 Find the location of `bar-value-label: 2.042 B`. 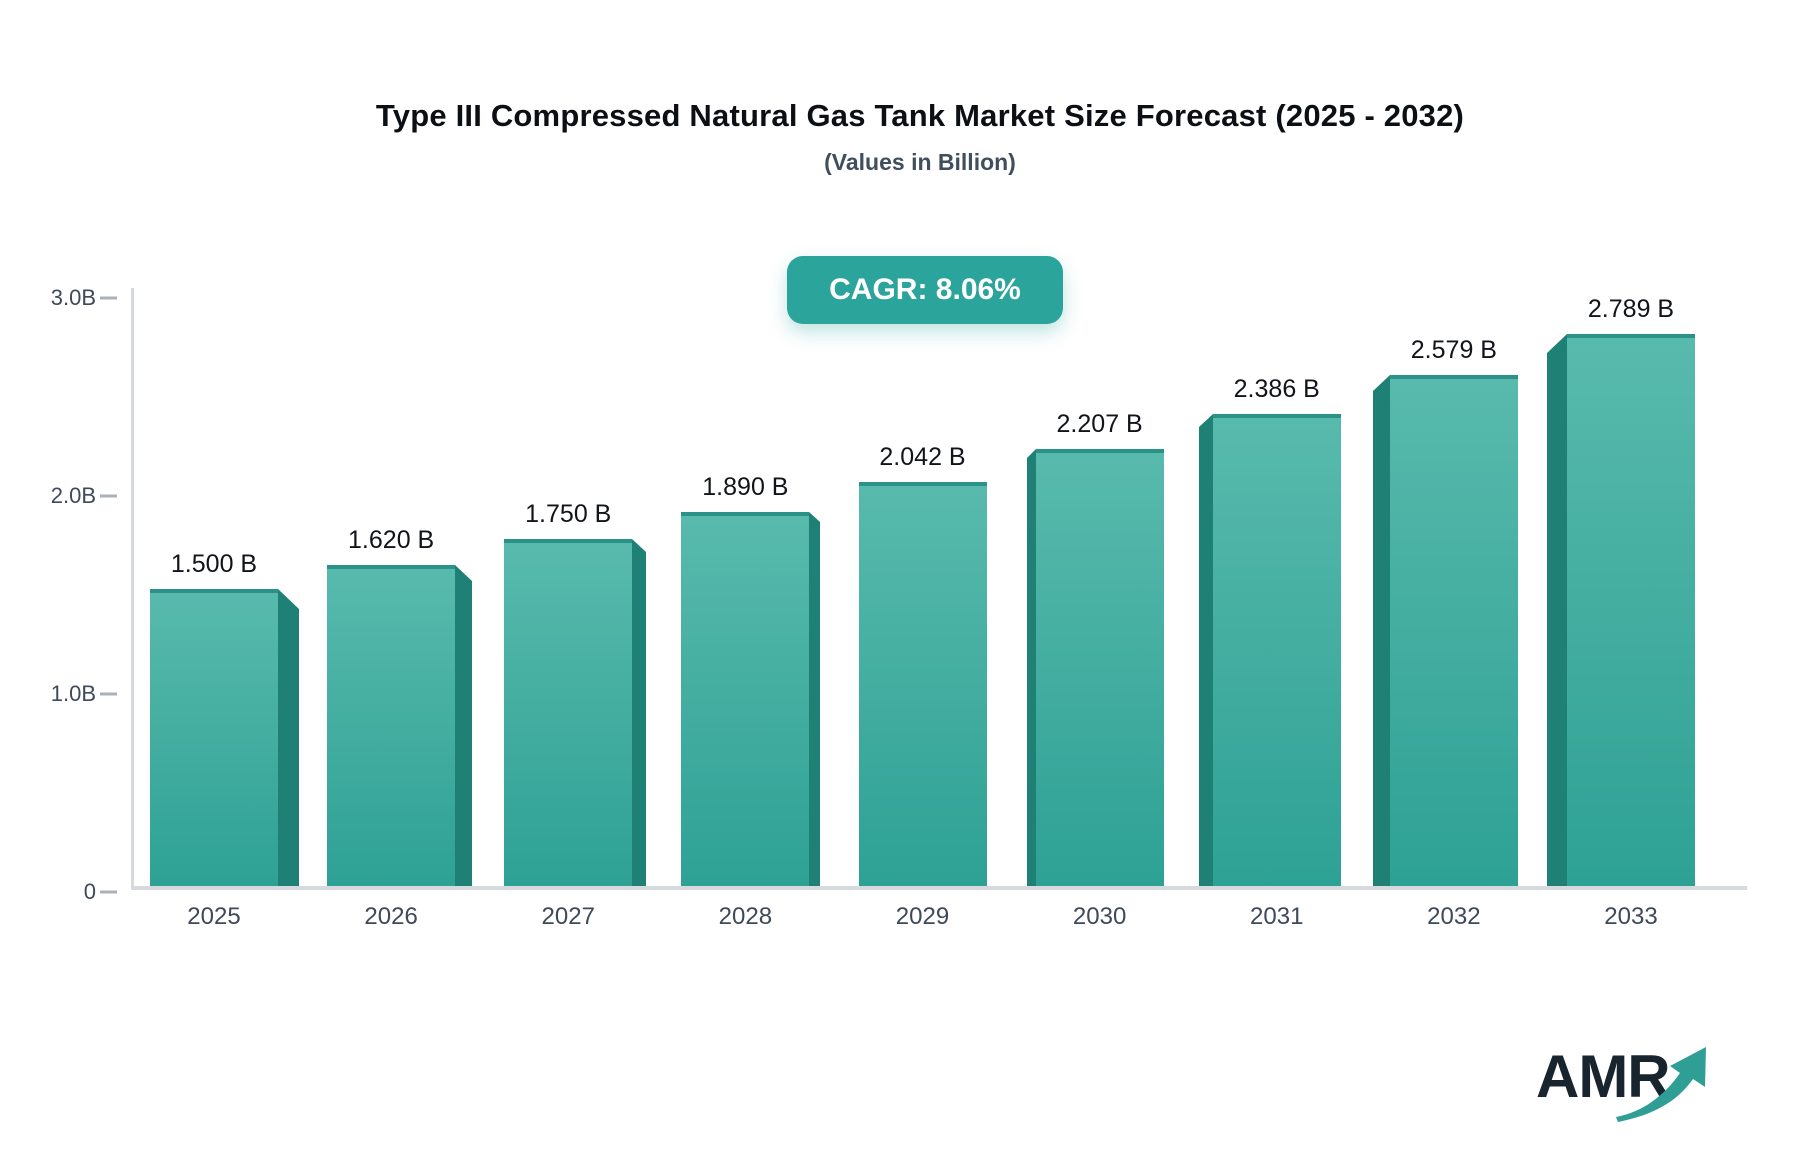

bar-value-label: 2.042 B is located at coordinates (922, 457).